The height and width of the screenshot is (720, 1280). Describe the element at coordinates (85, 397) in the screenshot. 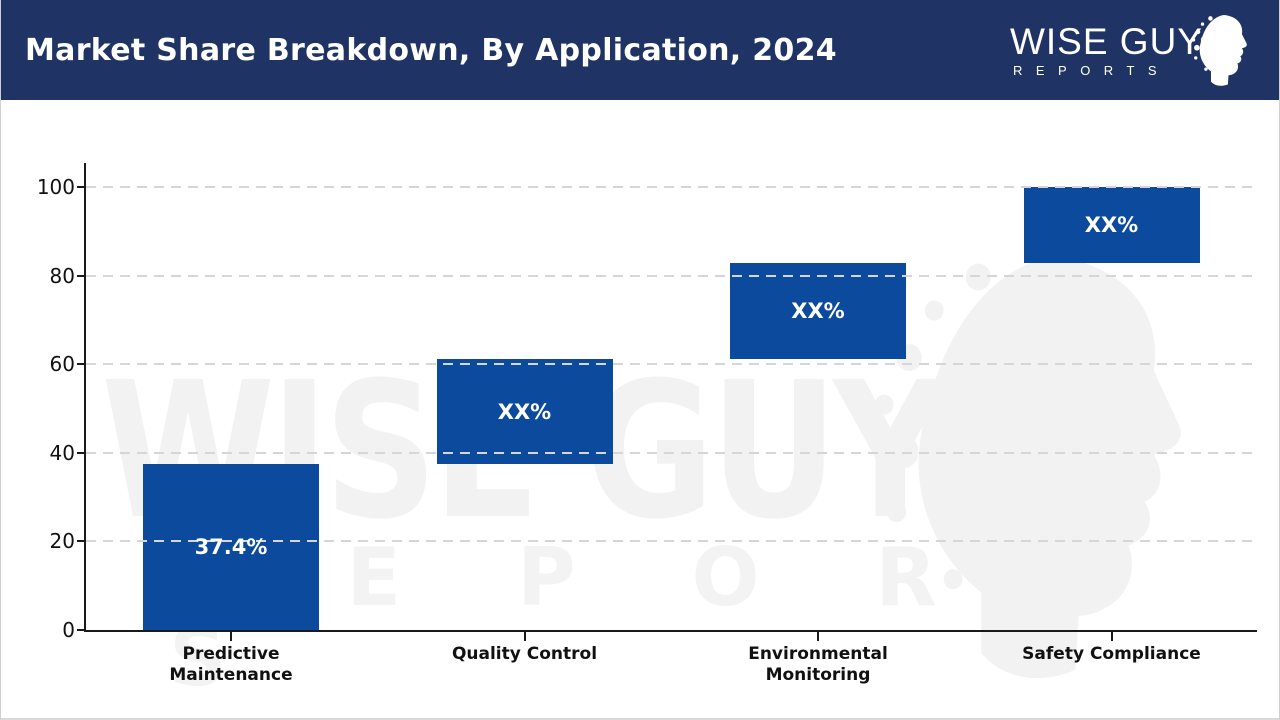

I see `y-axis-line` at that location.